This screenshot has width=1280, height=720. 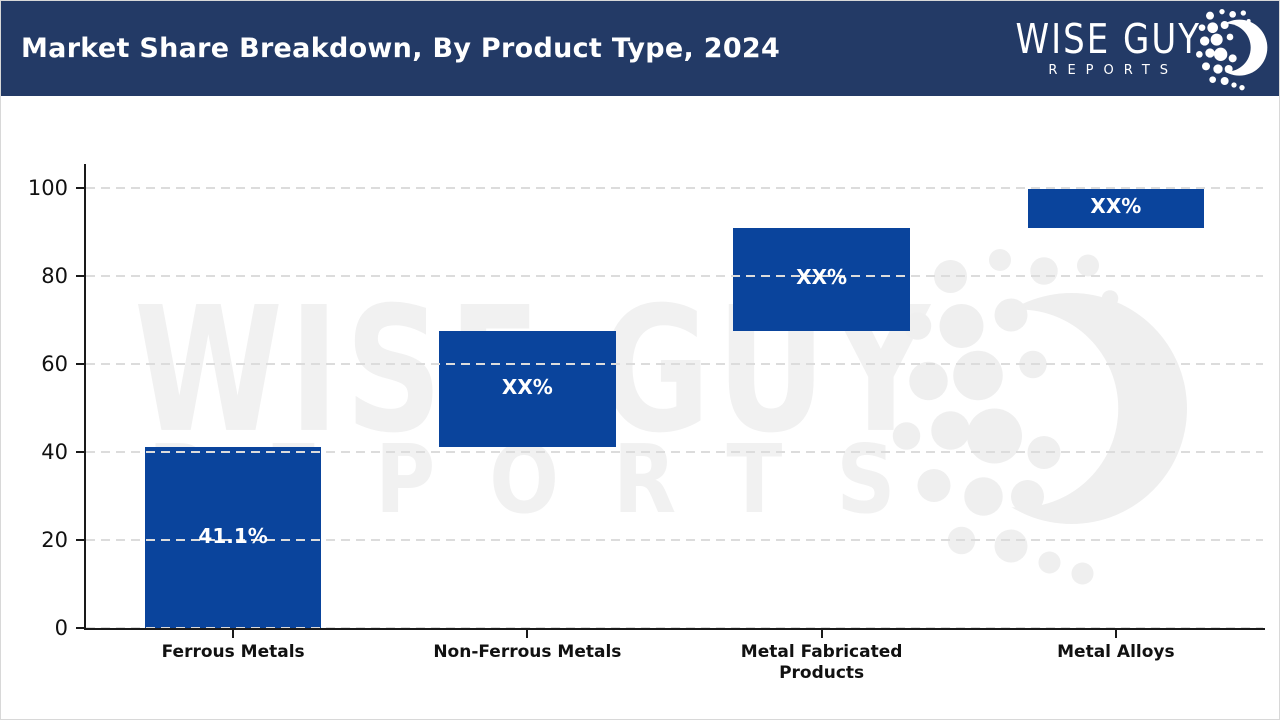 I want to click on bar-non-ferrous-metals, so click(x=527, y=389).